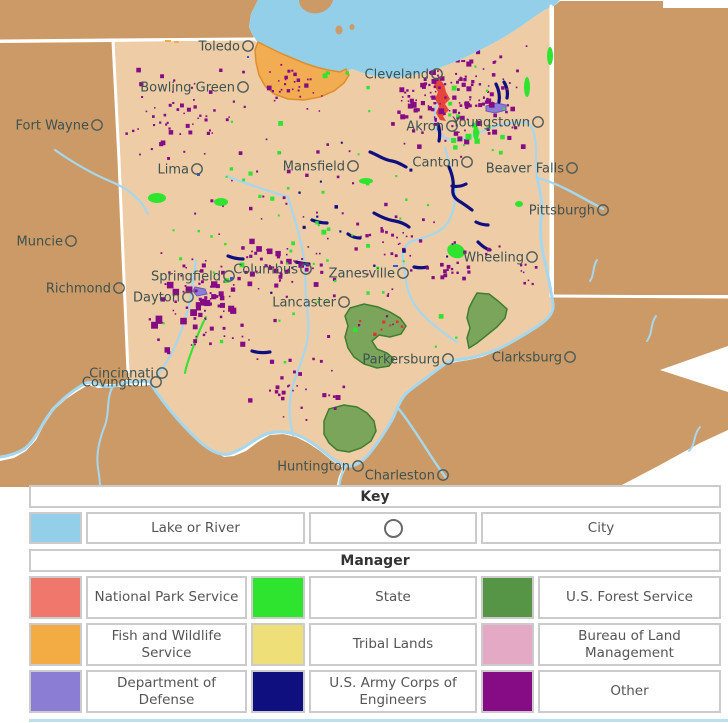  I want to click on city-muncie: Muncie, so click(47, 242).